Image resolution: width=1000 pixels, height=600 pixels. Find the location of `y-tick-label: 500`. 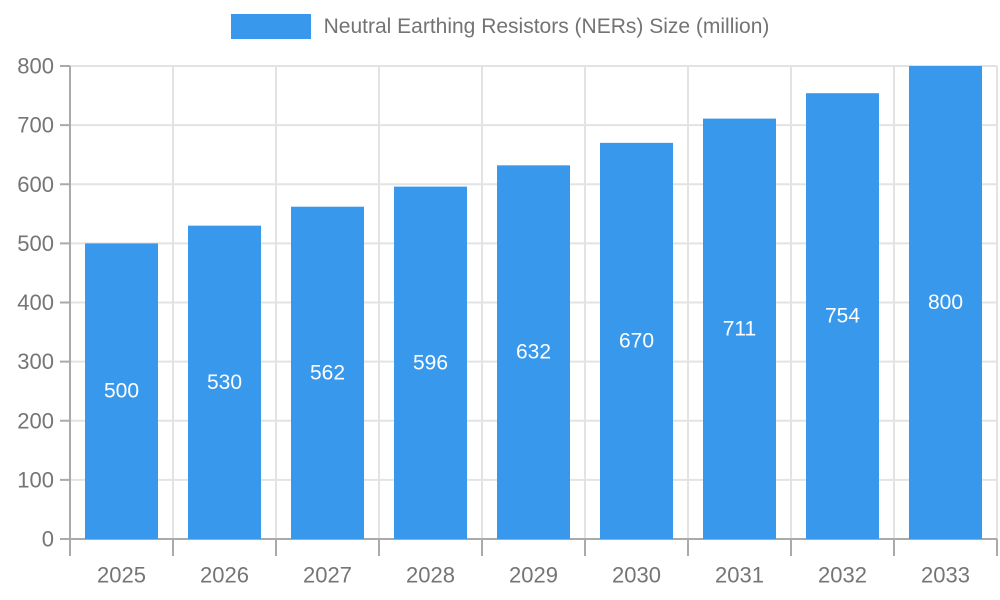

y-tick-label: 500 is located at coordinates (35, 243).